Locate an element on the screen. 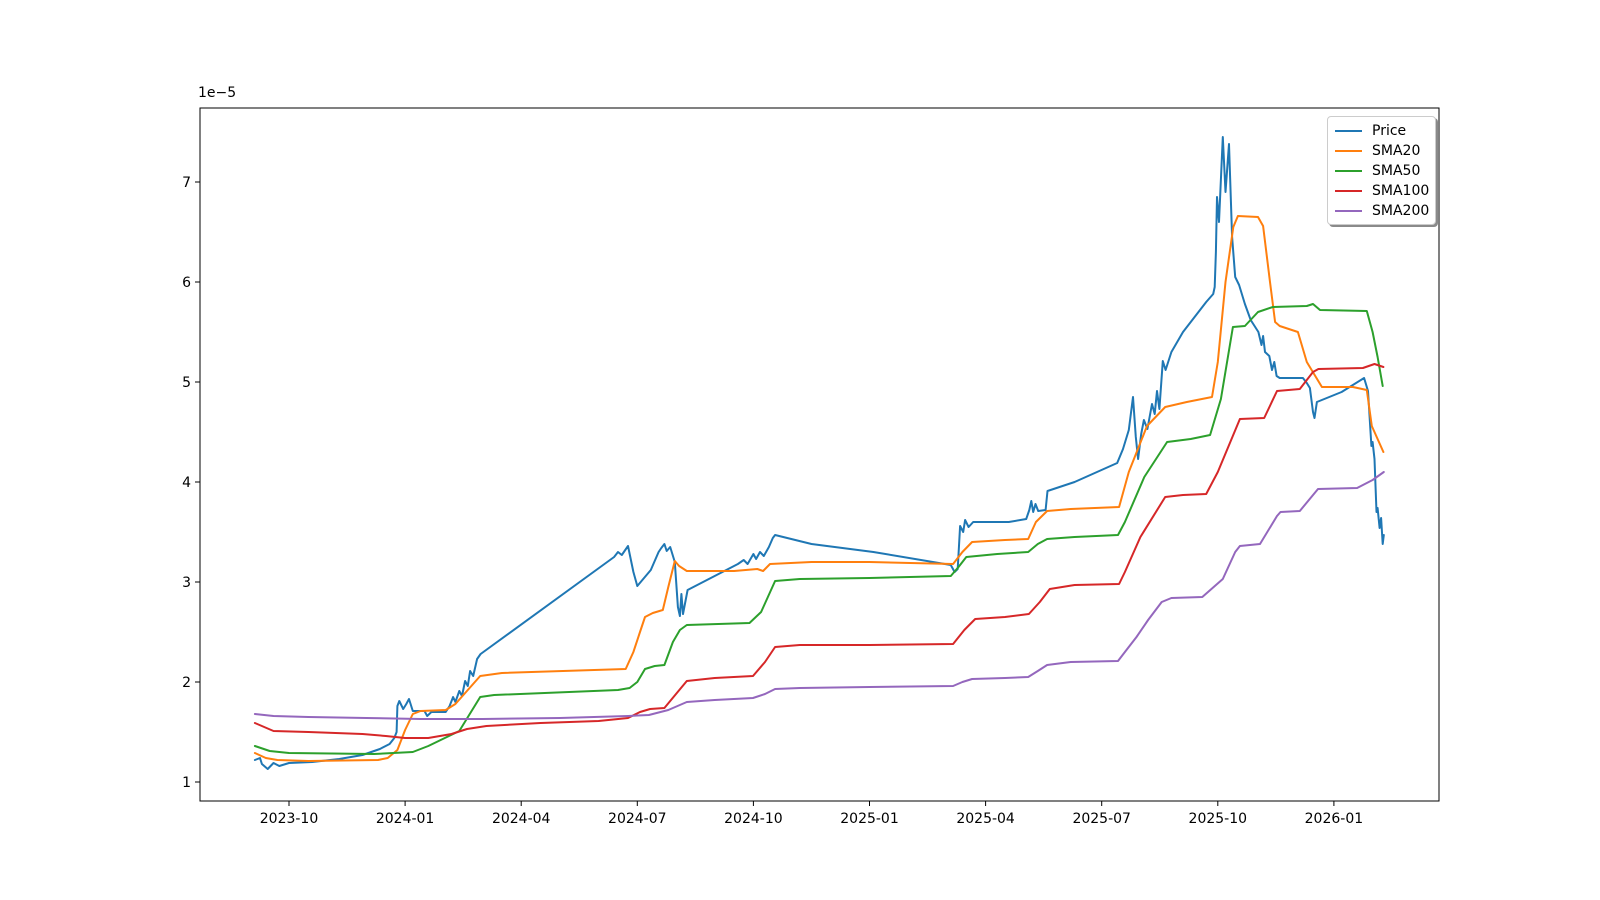 This screenshot has width=1600, height=900. x-axis-tick-label: 2024-01 is located at coordinates (405, 819).